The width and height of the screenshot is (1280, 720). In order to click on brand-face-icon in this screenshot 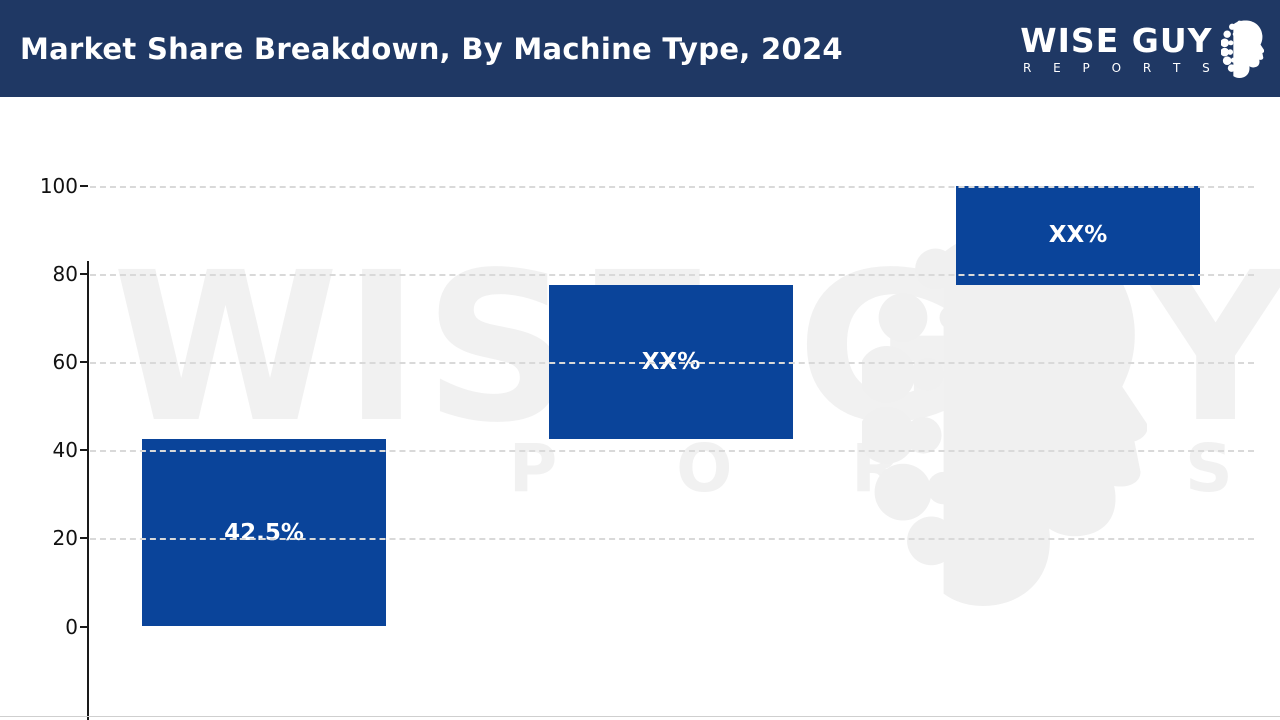, I will do `click(1242, 49)`.